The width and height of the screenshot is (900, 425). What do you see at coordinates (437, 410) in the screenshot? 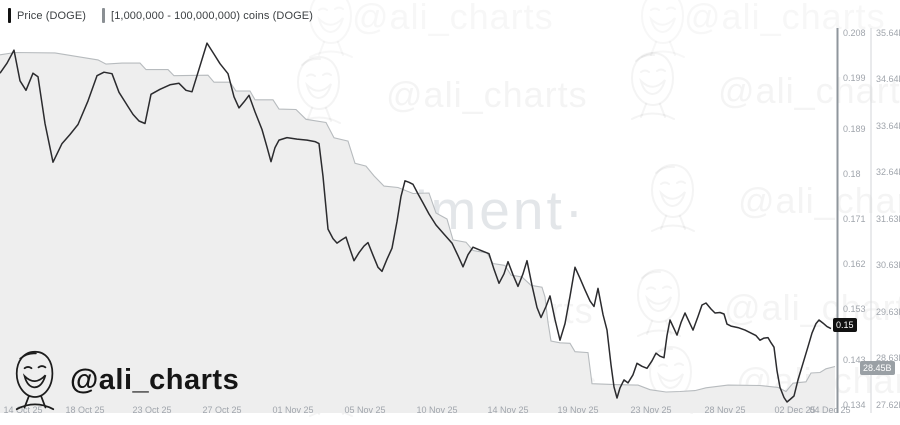
I see `date-tick: 10 Nov 25` at bounding box center [437, 410].